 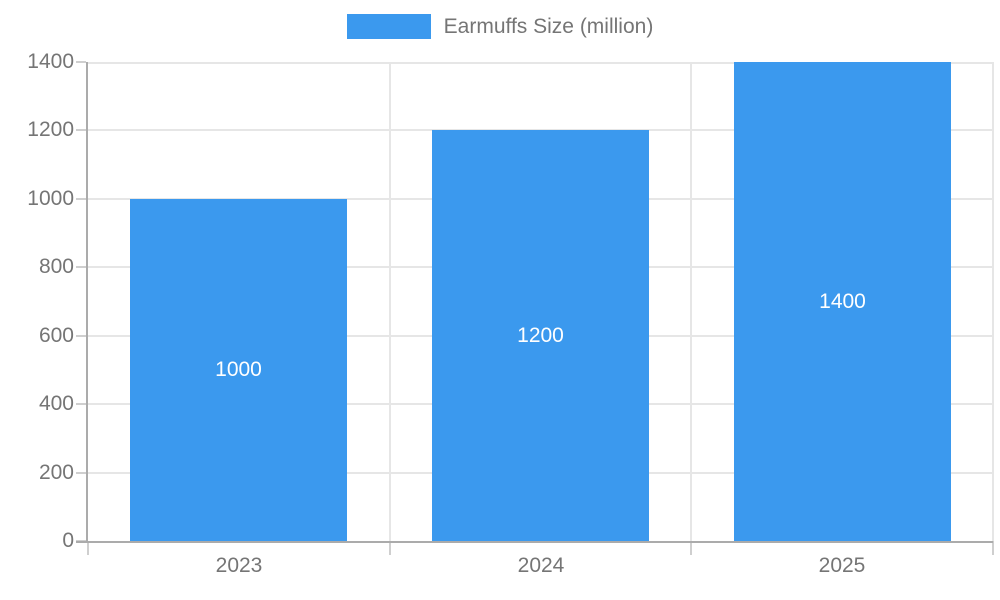 What do you see at coordinates (56, 335) in the screenshot?
I see `y-axis-tick-label: 600` at bounding box center [56, 335].